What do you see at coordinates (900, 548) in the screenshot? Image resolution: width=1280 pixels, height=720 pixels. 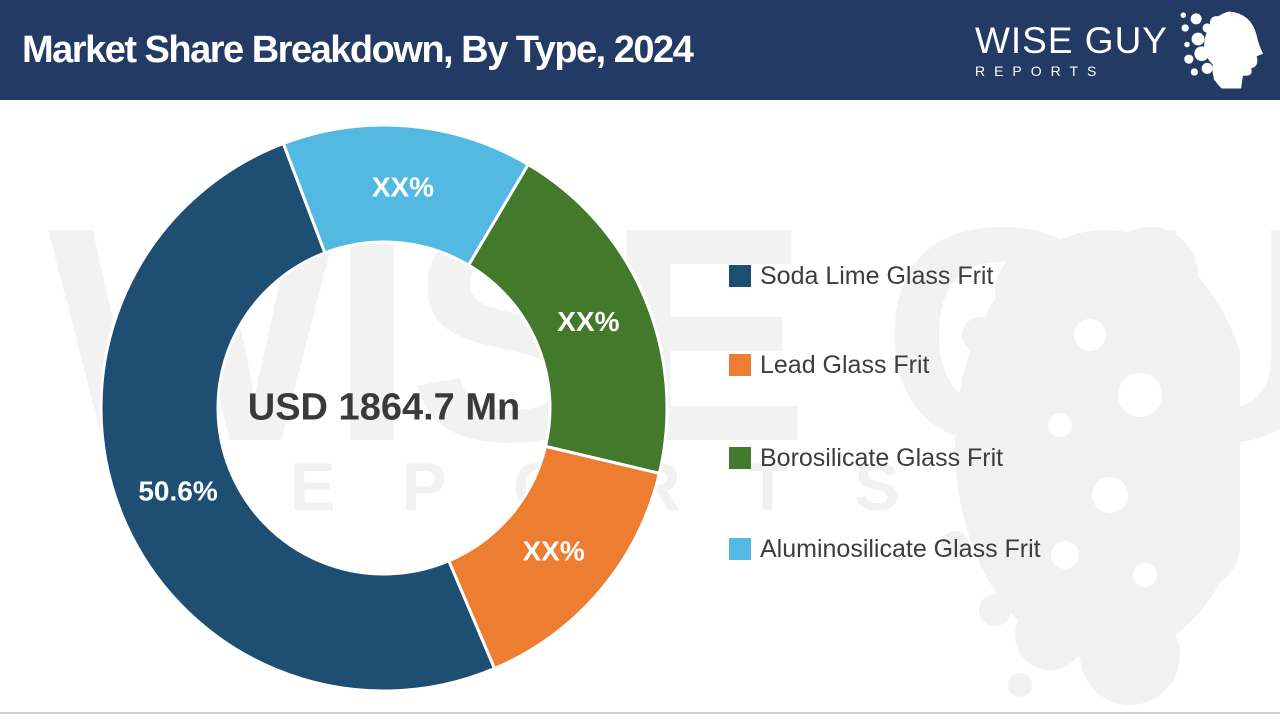 I see `legend-label: Aluminosilicate Glass Frit` at bounding box center [900, 548].